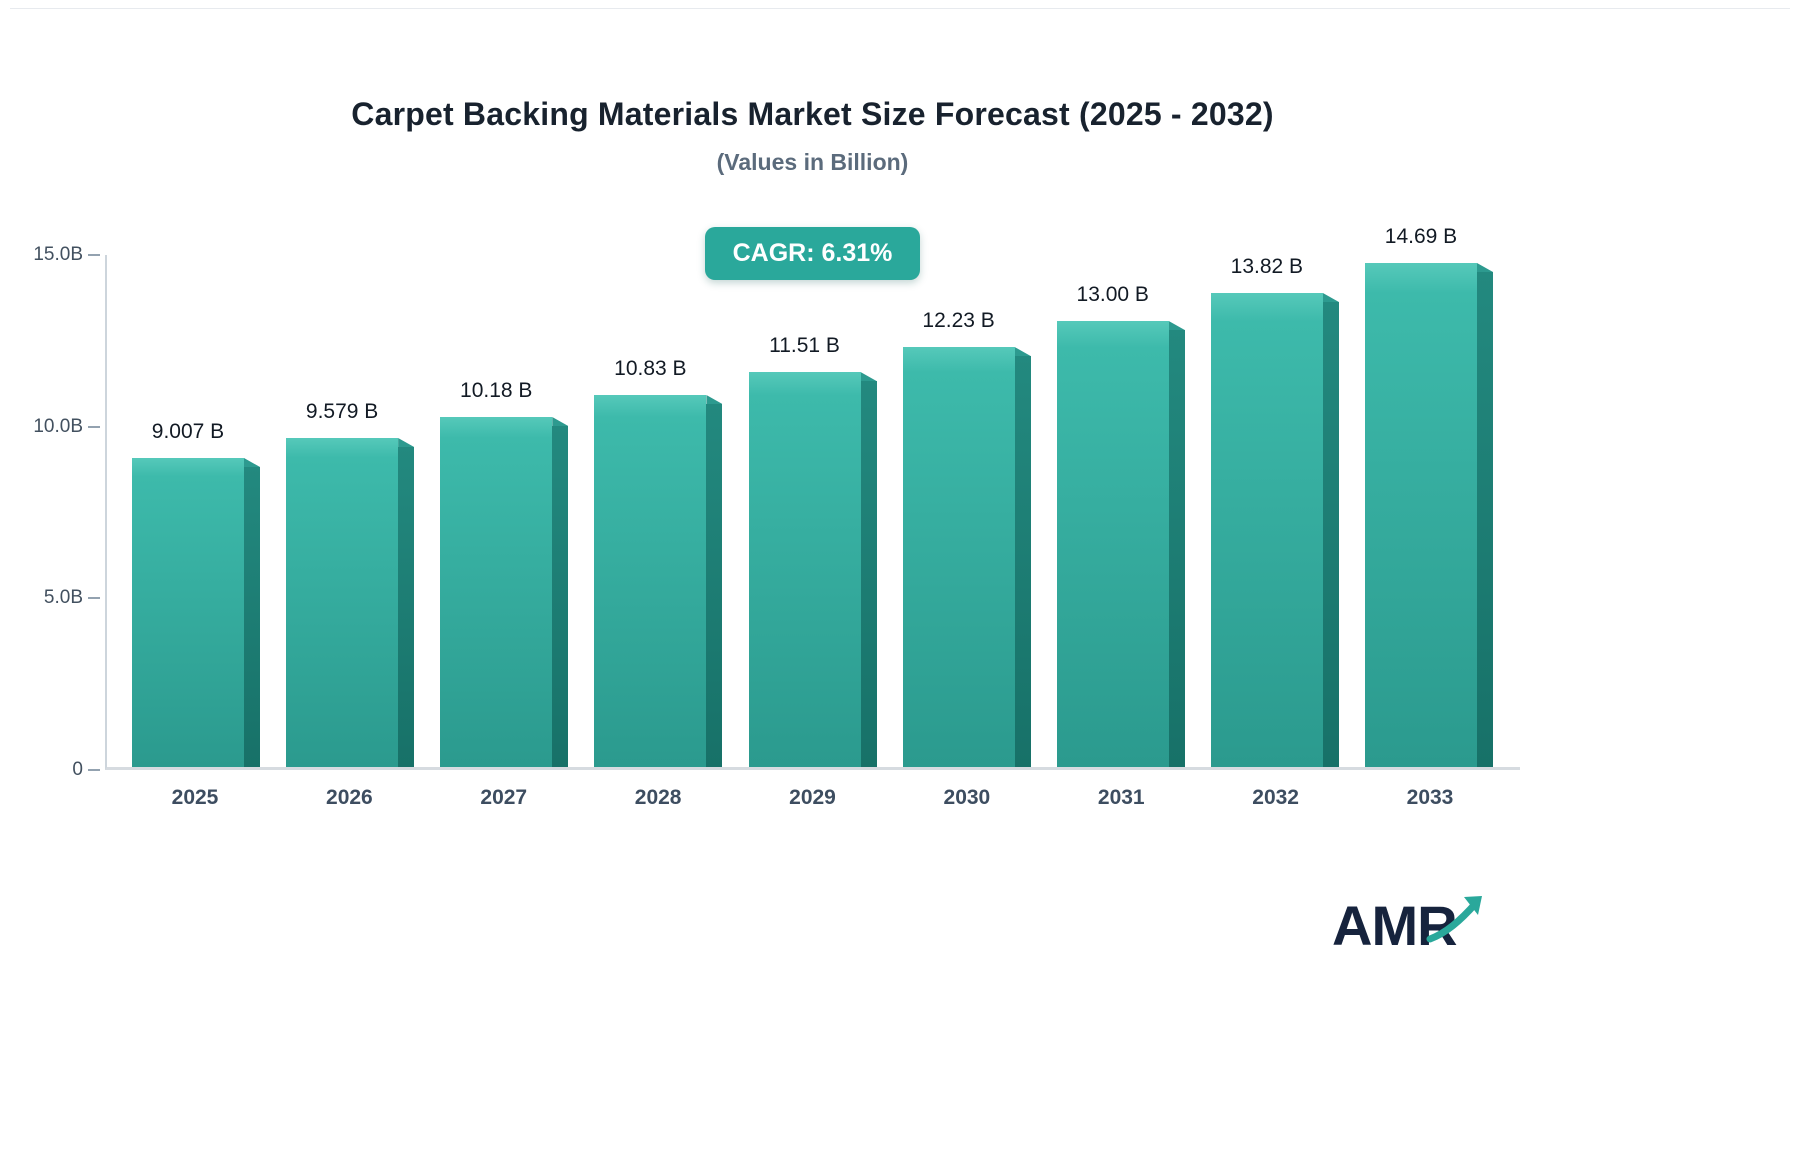  Describe the element at coordinates (349, 797) in the screenshot. I see `x-axis-label: 2026` at that location.